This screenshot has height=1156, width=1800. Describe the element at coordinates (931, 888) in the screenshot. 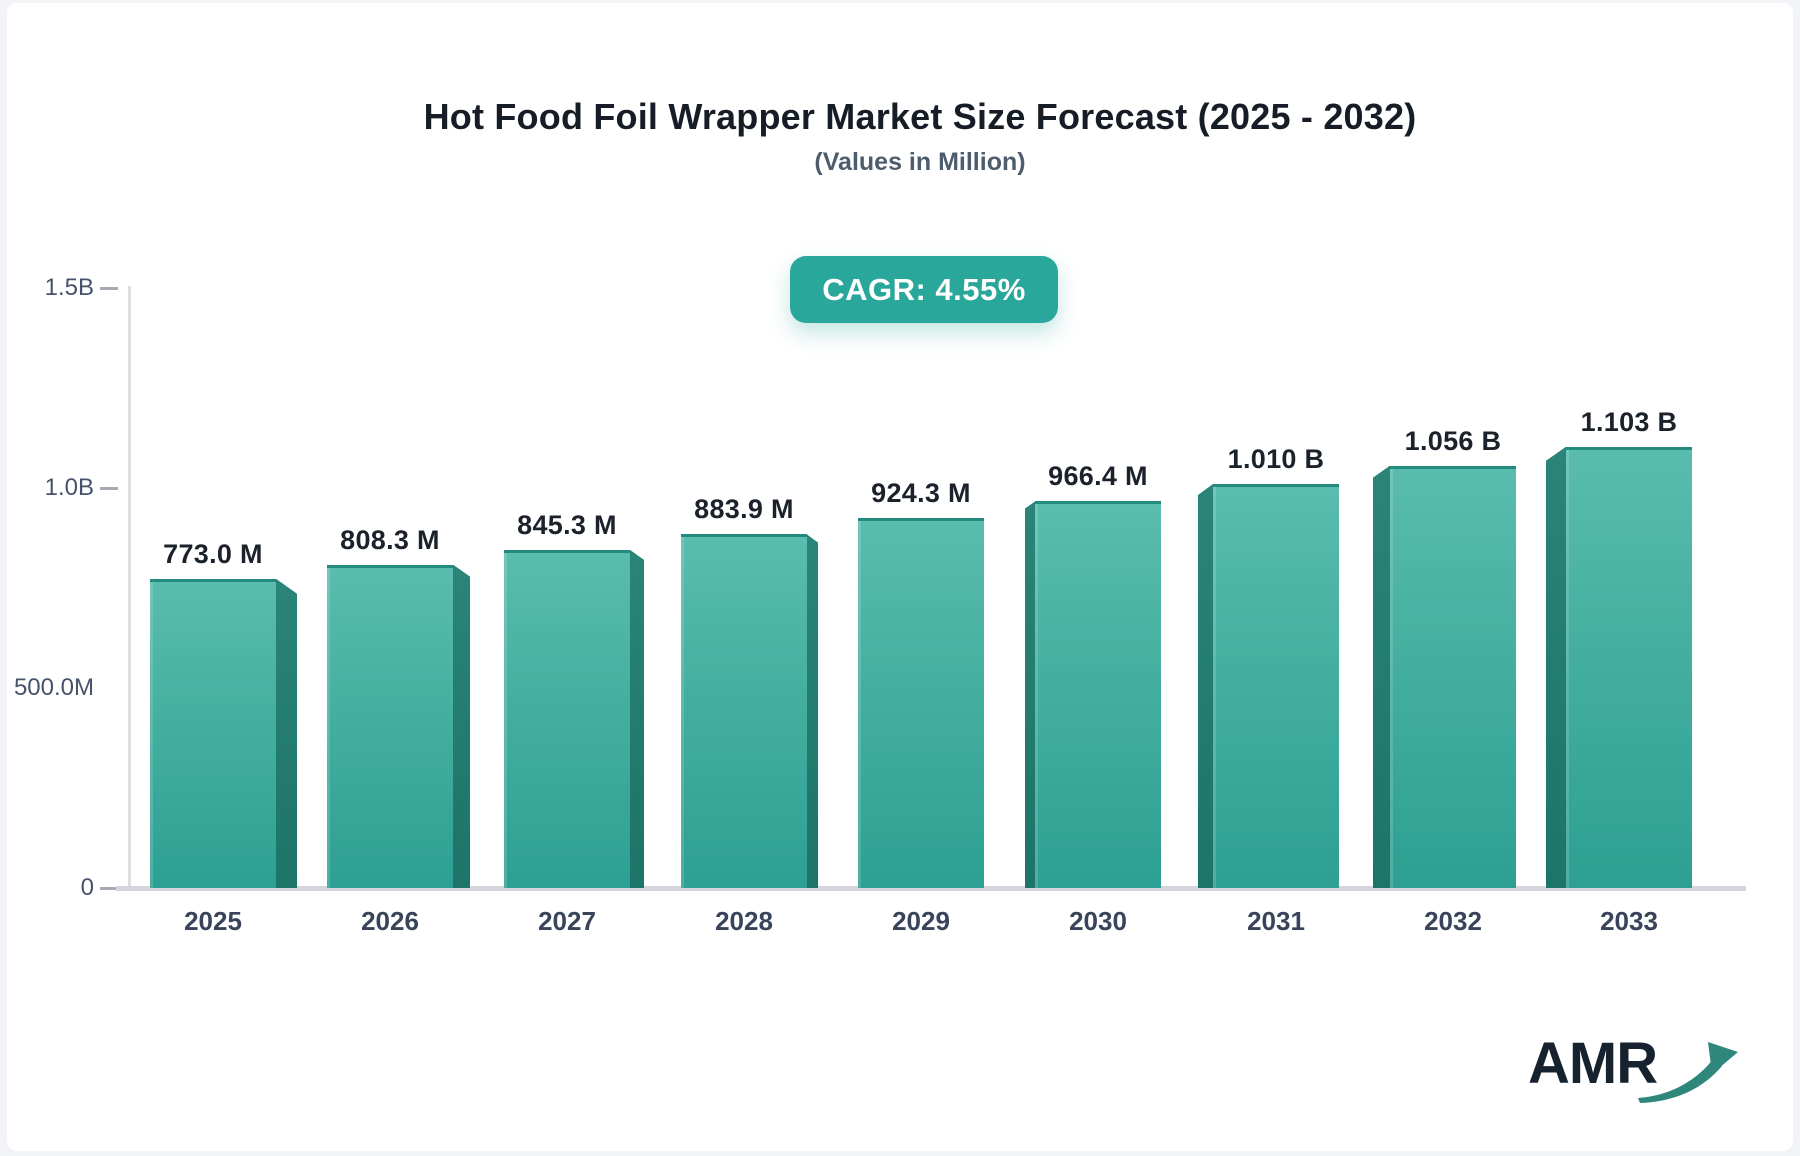

I see `x-axis-baseline` at that location.